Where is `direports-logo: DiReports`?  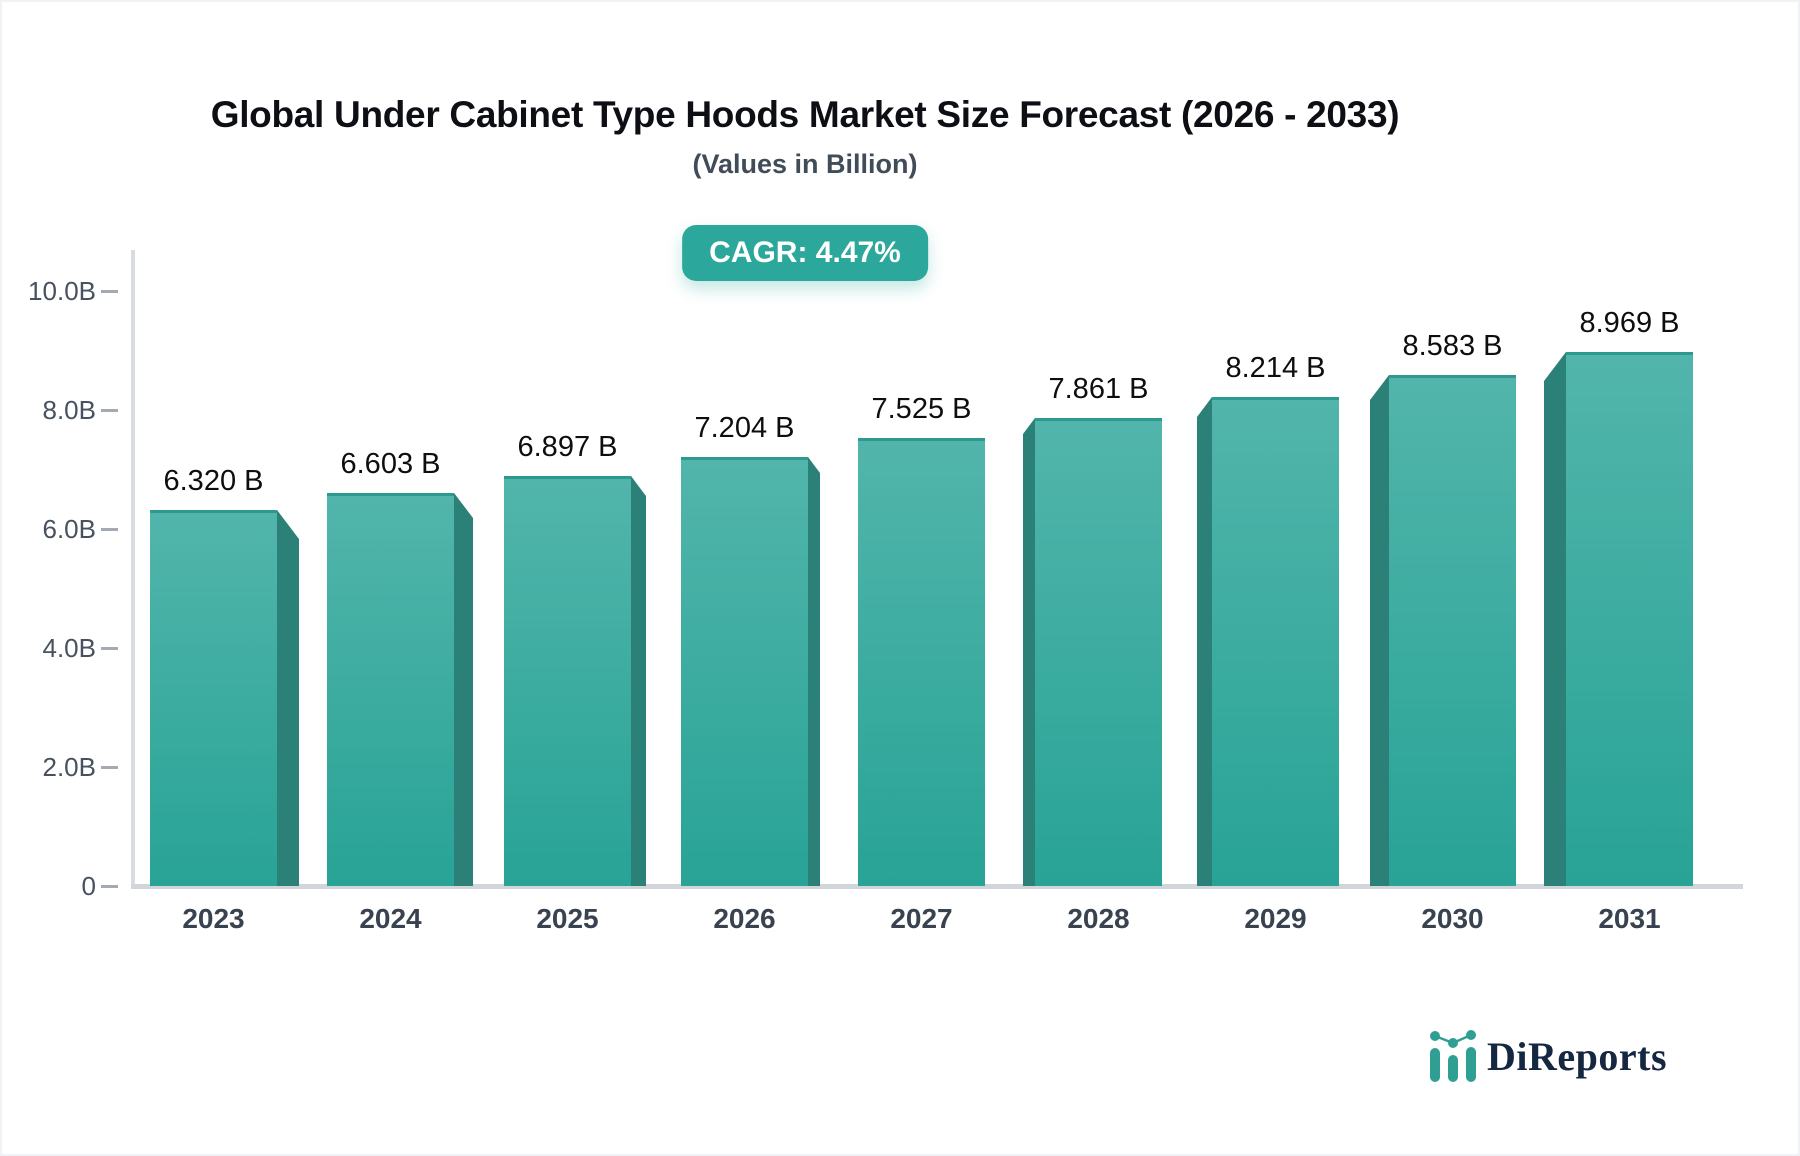 direports-logo: DiReports is located at coordinates (1547, 1056).